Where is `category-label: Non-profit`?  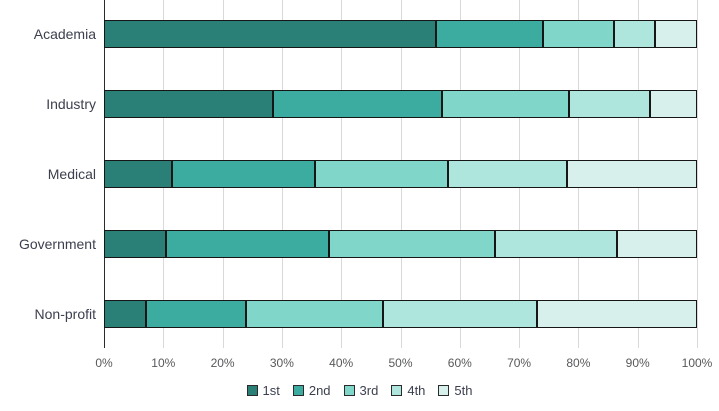
category-label: Non-profit is located at coordinates (65, 314).